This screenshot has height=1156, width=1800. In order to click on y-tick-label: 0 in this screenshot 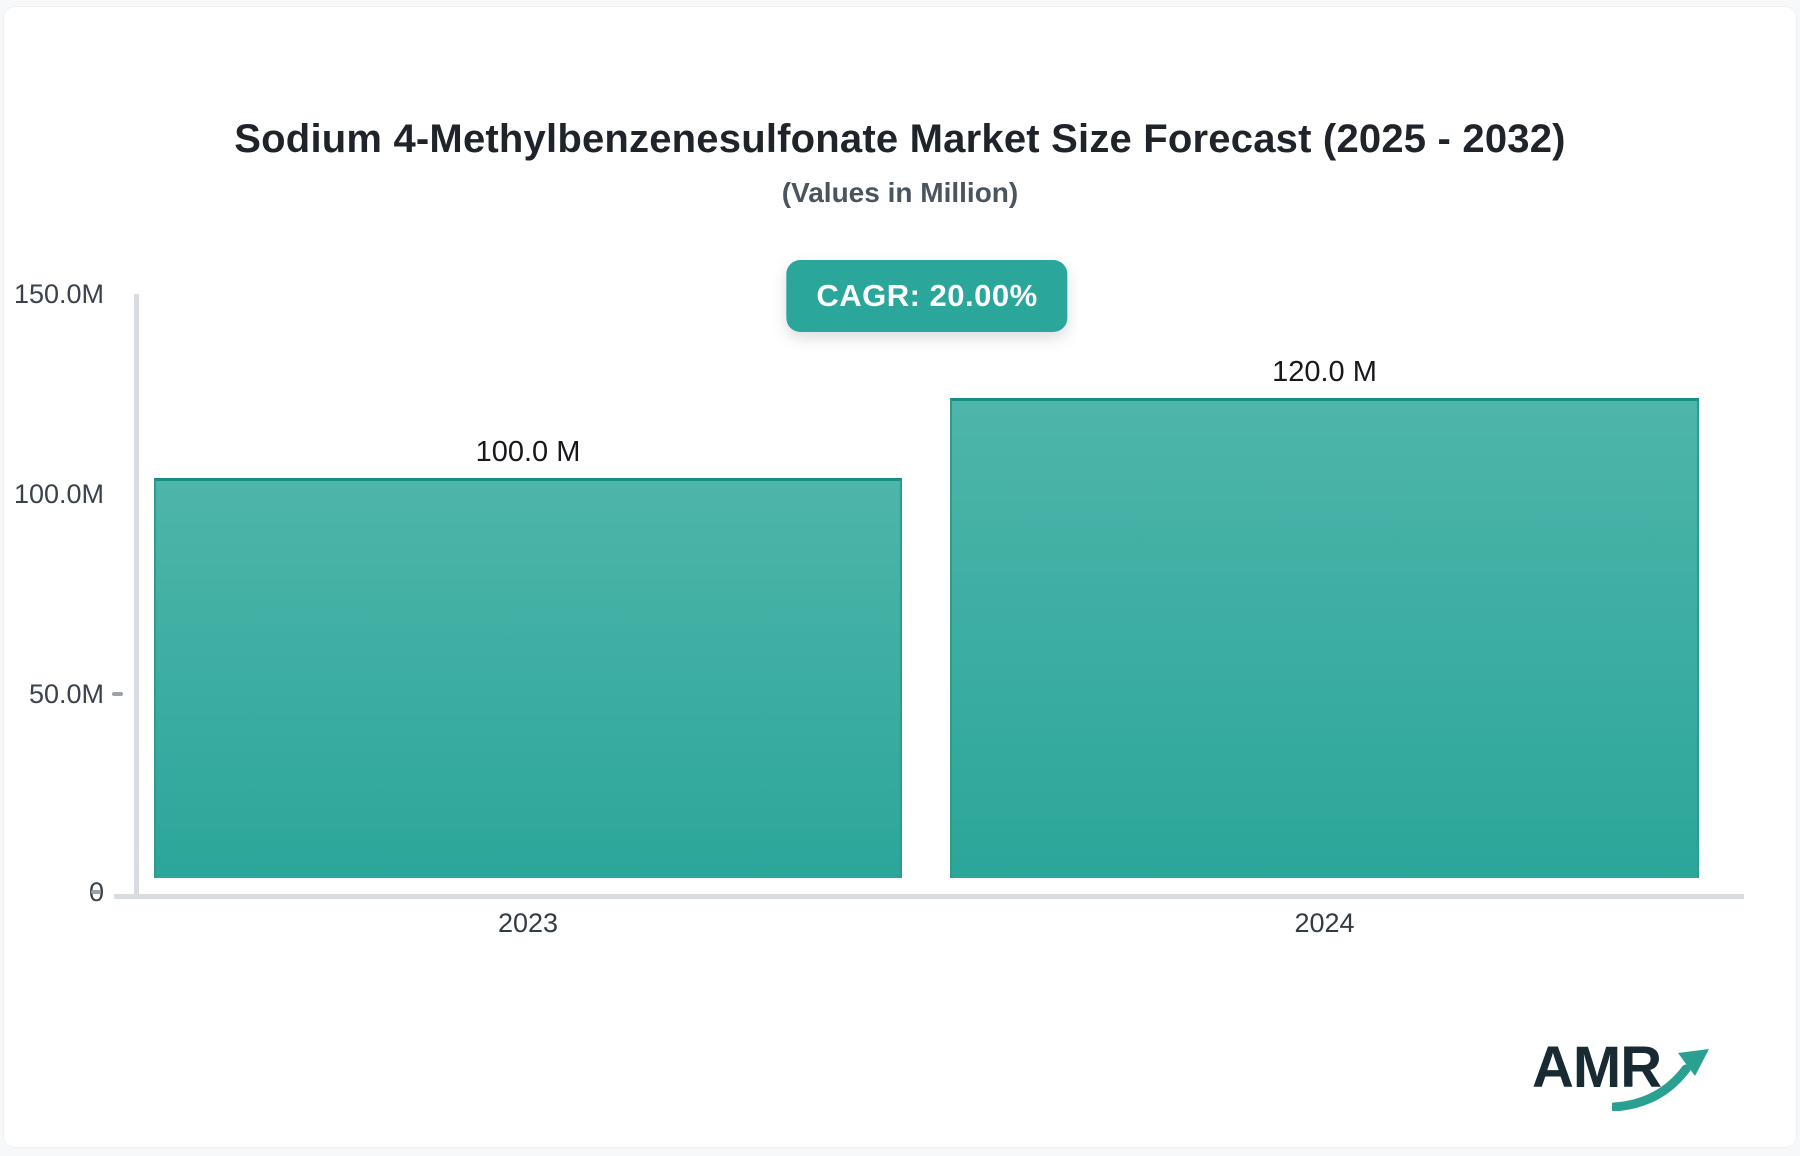, I will do `click(54, 892)`.